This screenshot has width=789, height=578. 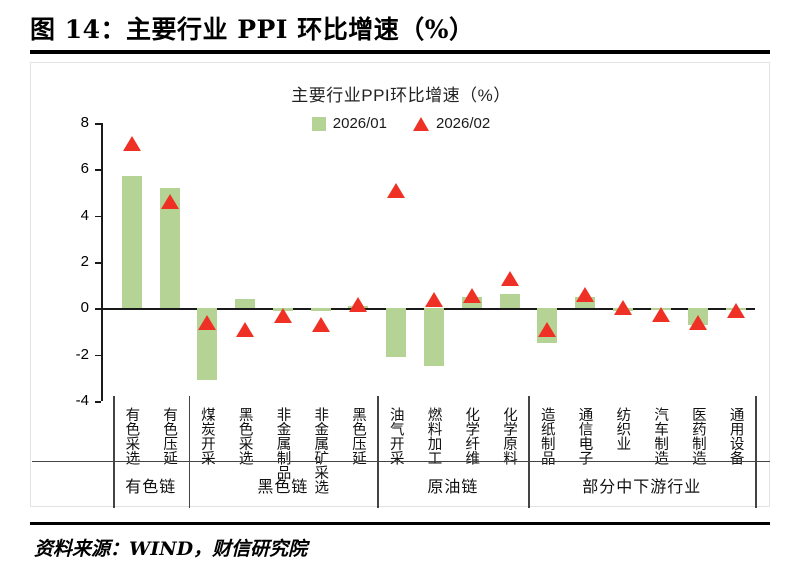 I want to click on category-label-有色压延: 有色压延, so click(x=169, y=436).